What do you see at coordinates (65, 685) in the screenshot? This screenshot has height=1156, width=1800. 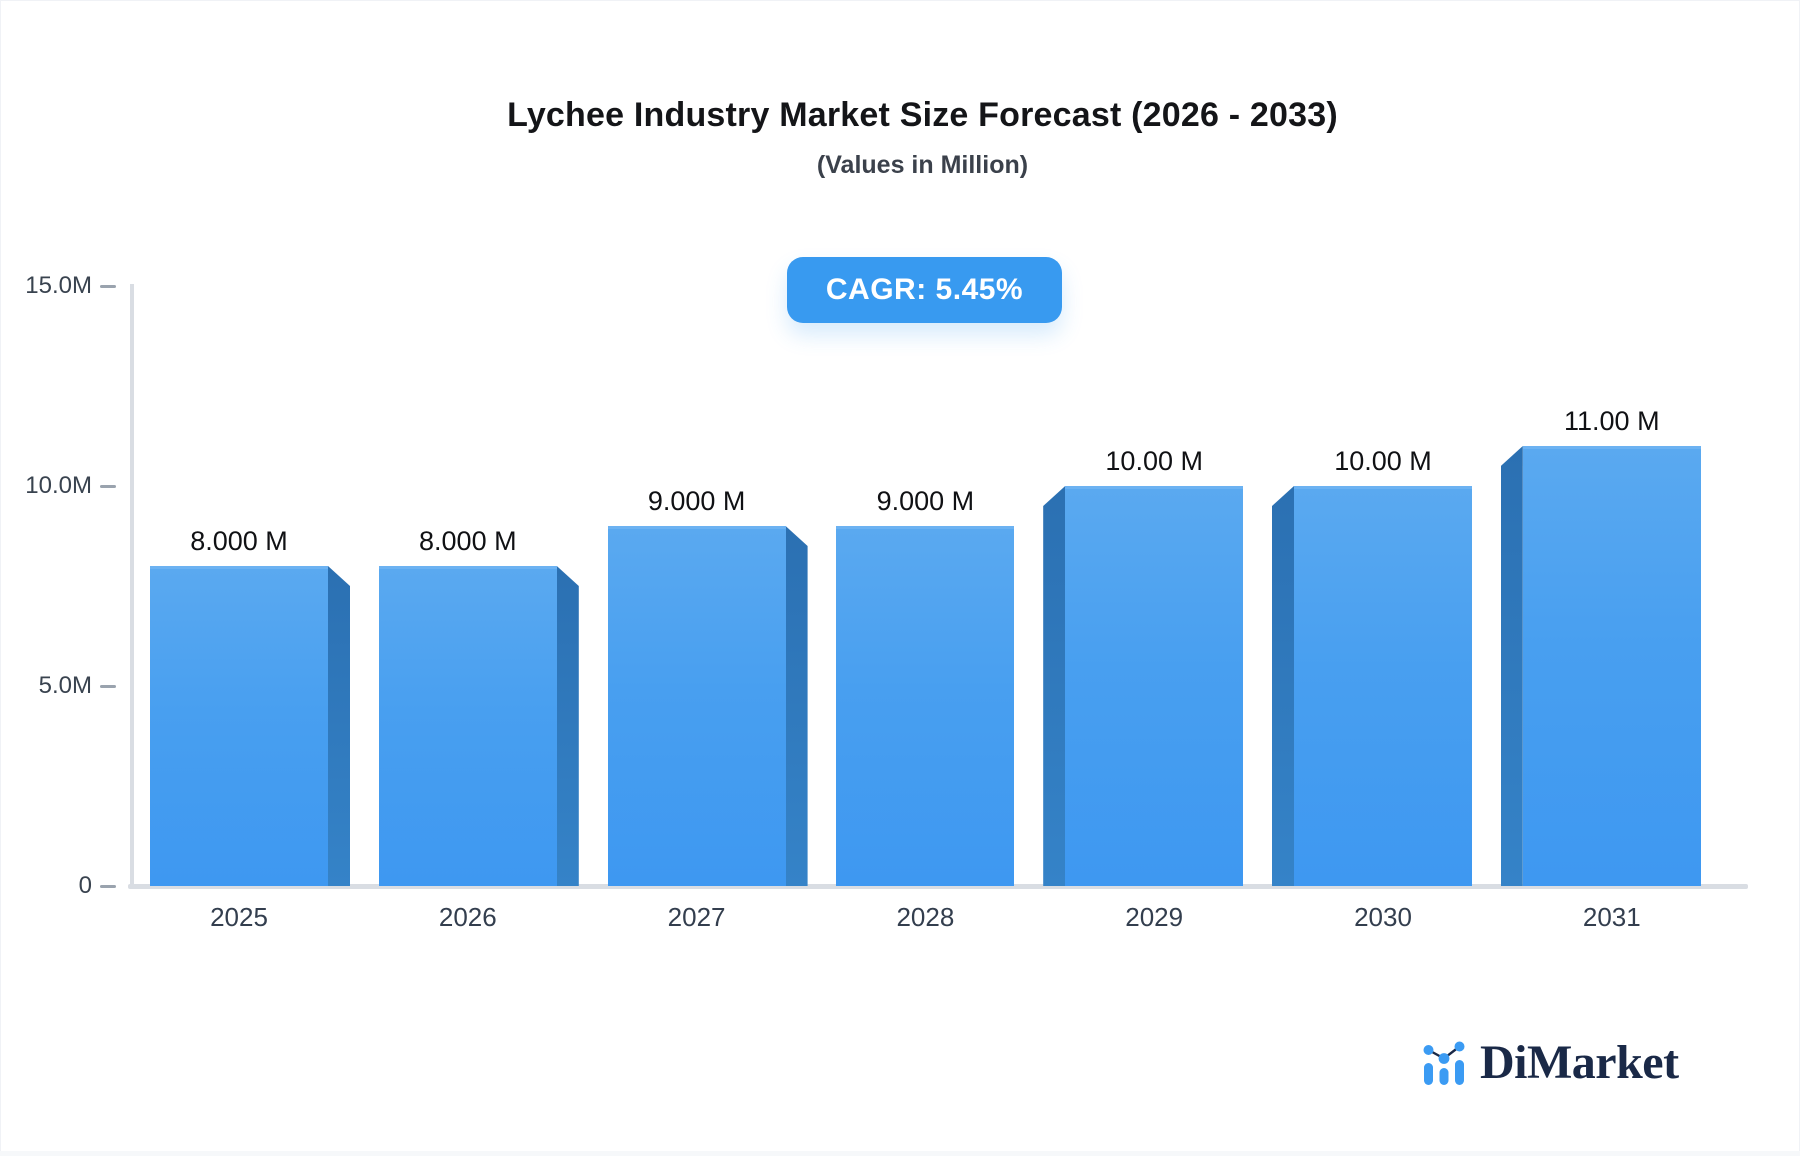 I see `y-tick-label-5.0M: 5.0M` at bounding box center [65, 685].